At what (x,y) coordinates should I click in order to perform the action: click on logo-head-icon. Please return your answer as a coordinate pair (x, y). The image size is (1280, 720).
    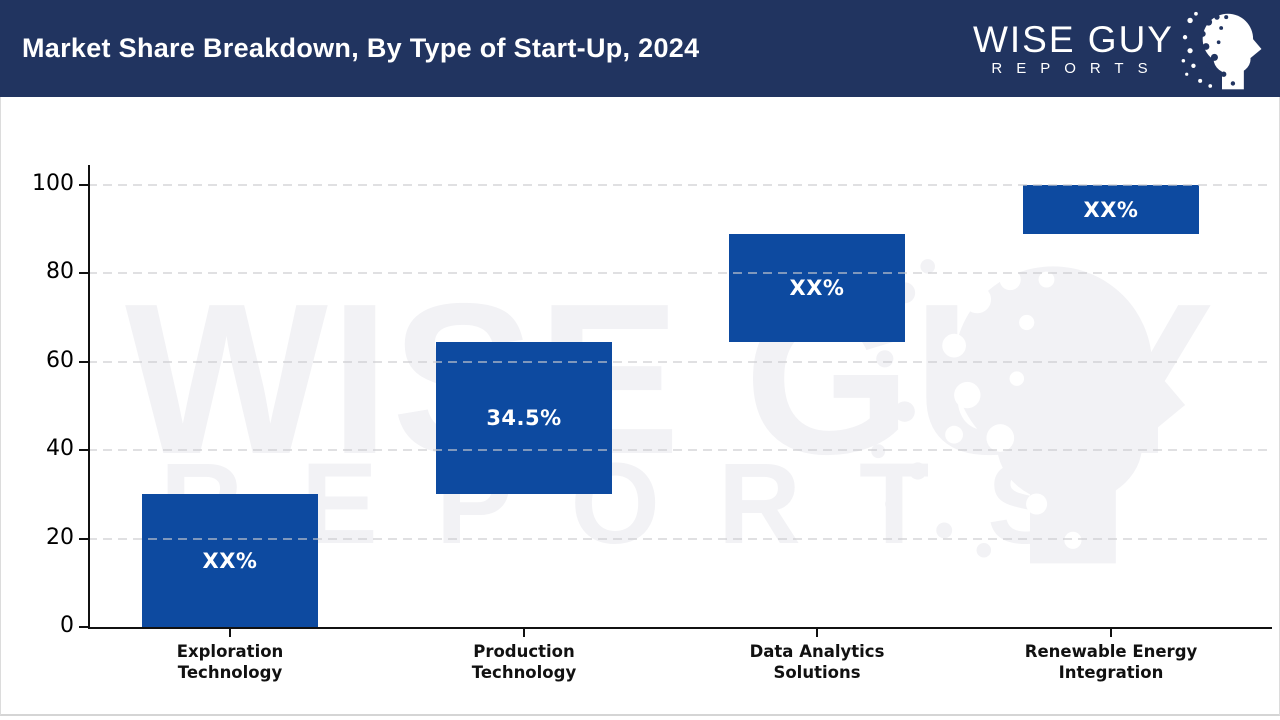
    Looking at the image, I should click on (1221, 50).